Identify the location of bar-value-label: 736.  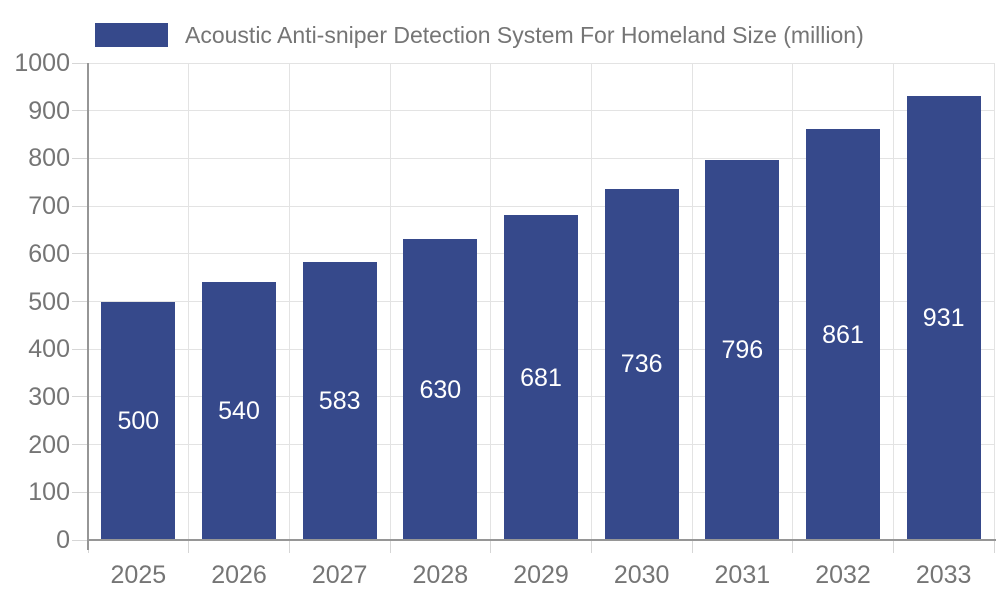
(641, 364).